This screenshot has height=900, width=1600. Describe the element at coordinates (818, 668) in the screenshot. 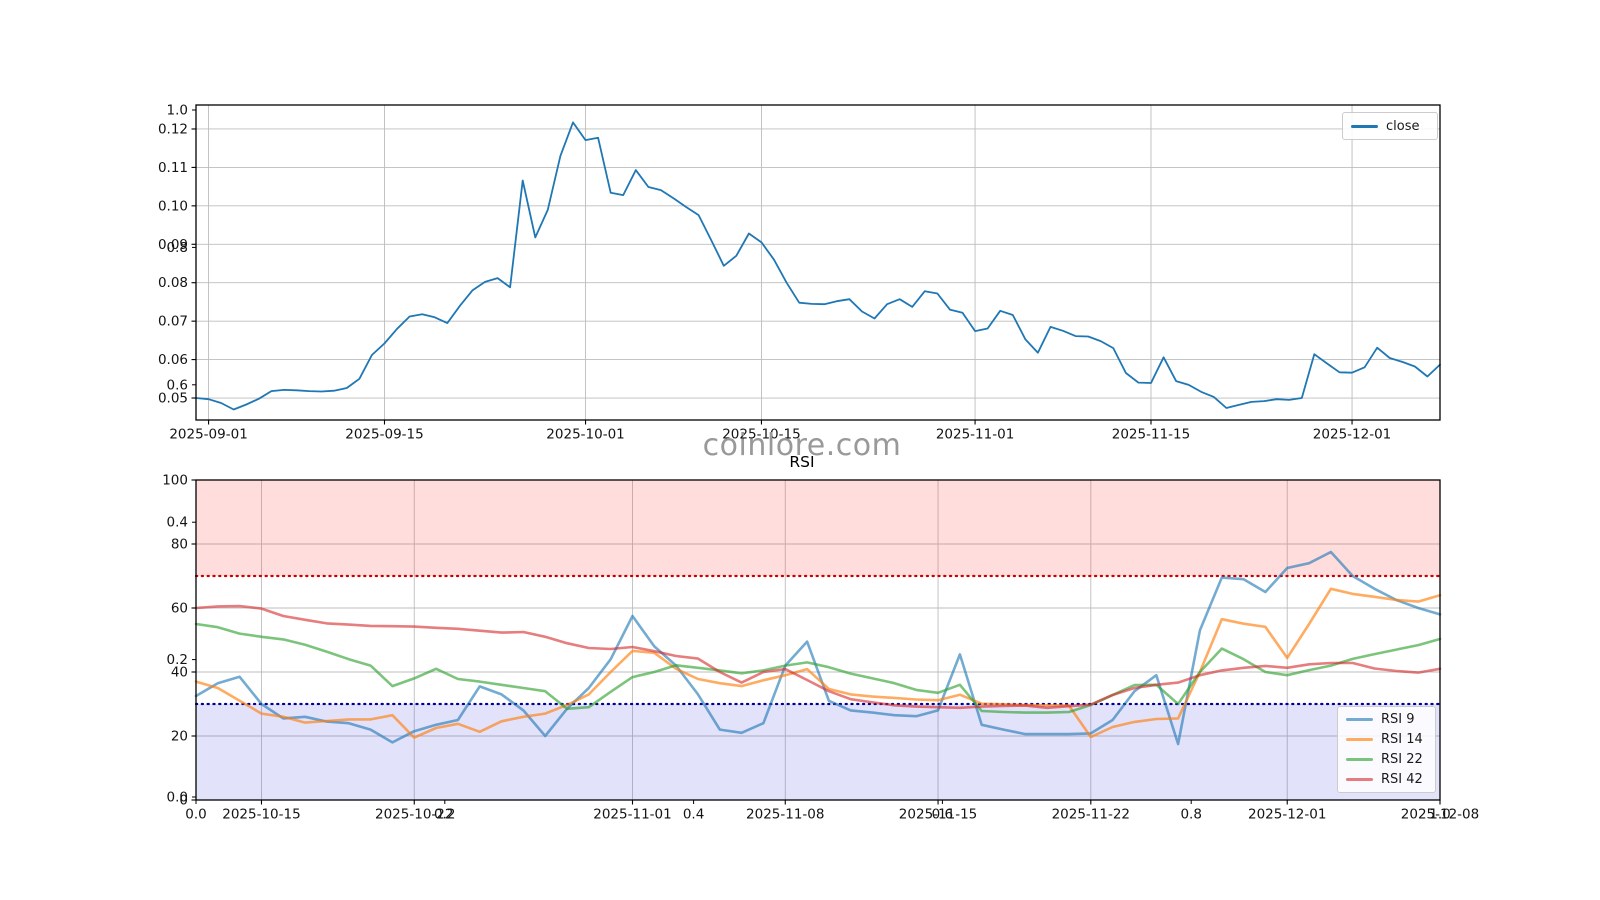

I see `rsi-rsi22-line` at that location.